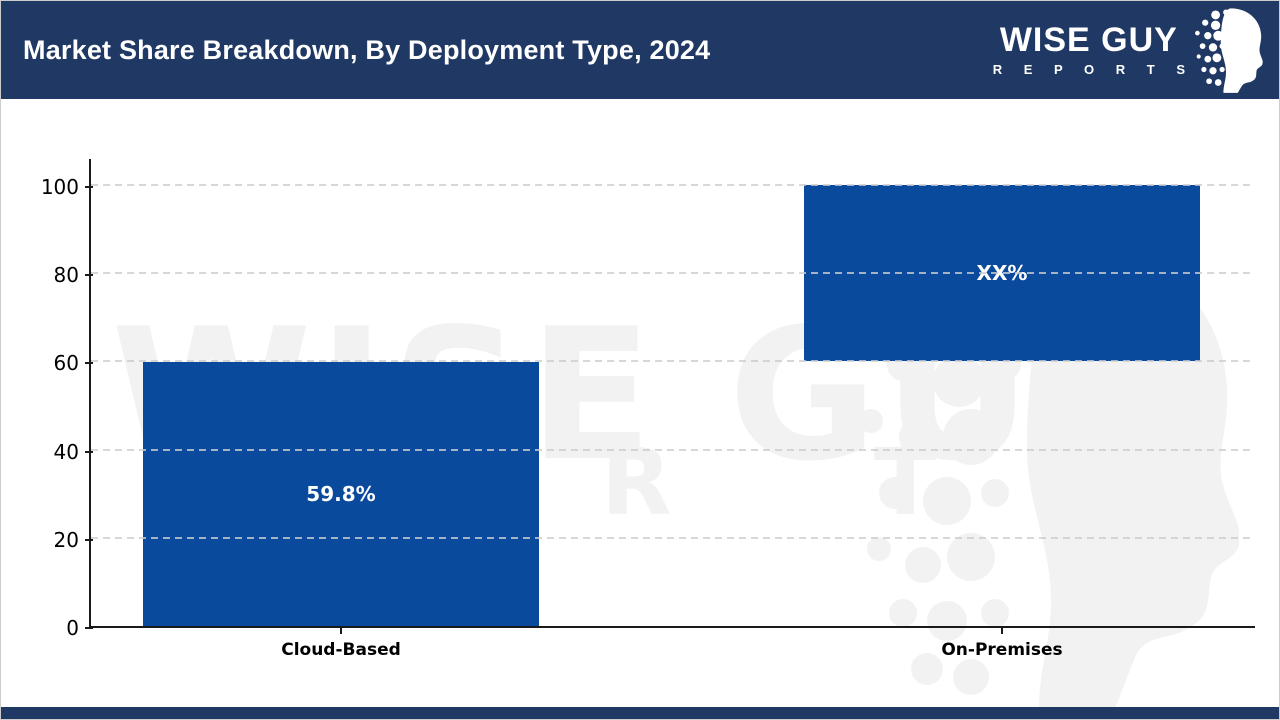 This screenshot has height=720, width=1280. I want to click on bar-value-label: 59.8%, so click(341, 494).